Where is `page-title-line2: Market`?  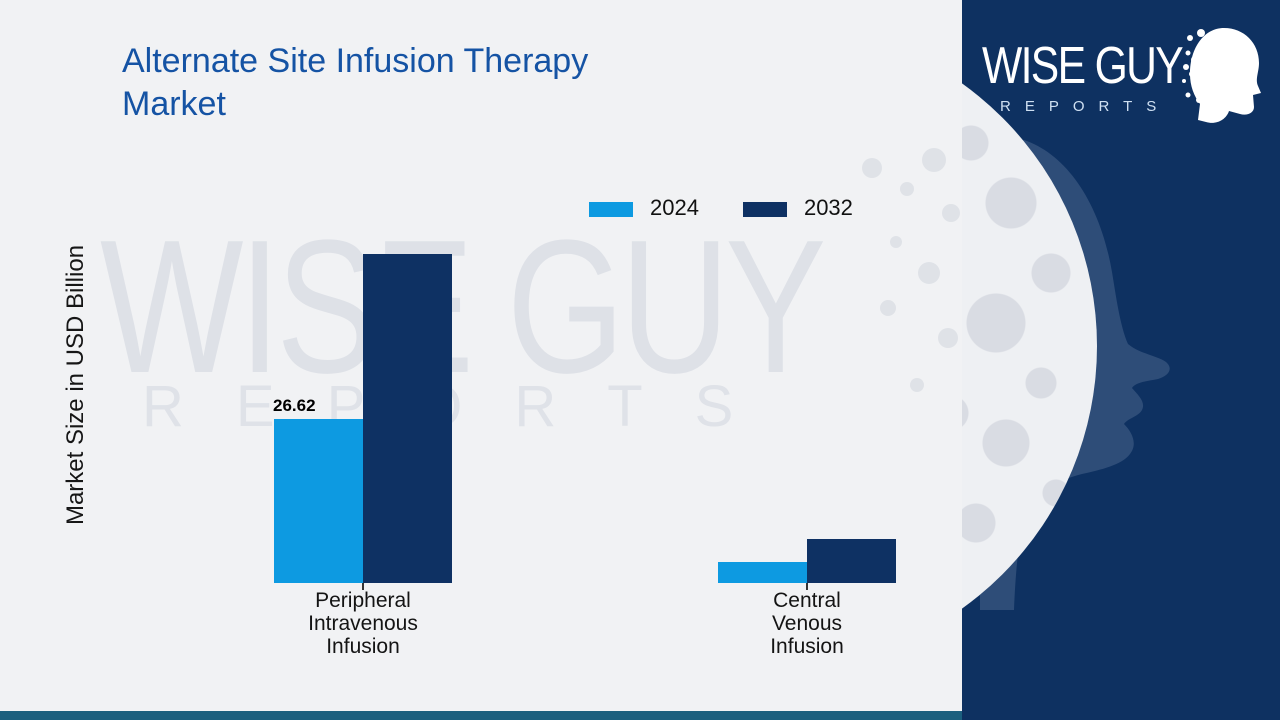
page-title-line2: Market is located at coordinates (174, 104).